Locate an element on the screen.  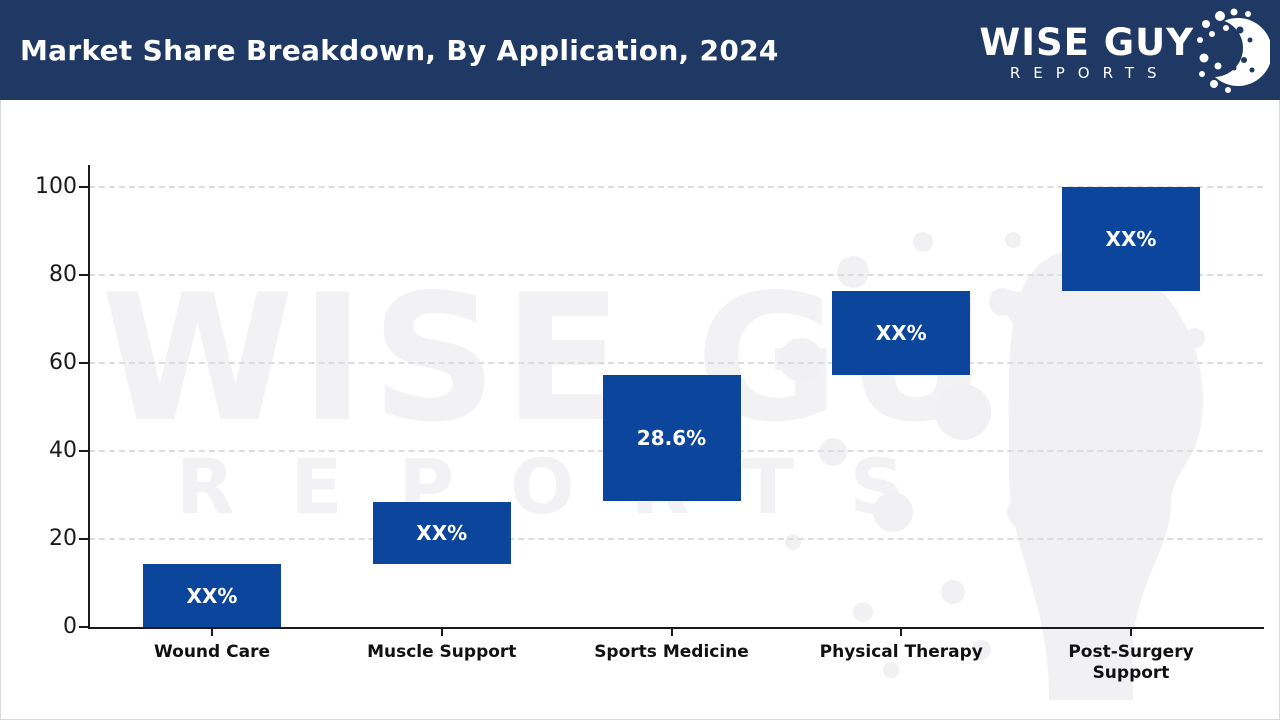
y-axis-line is located at coordinates (89, 397).